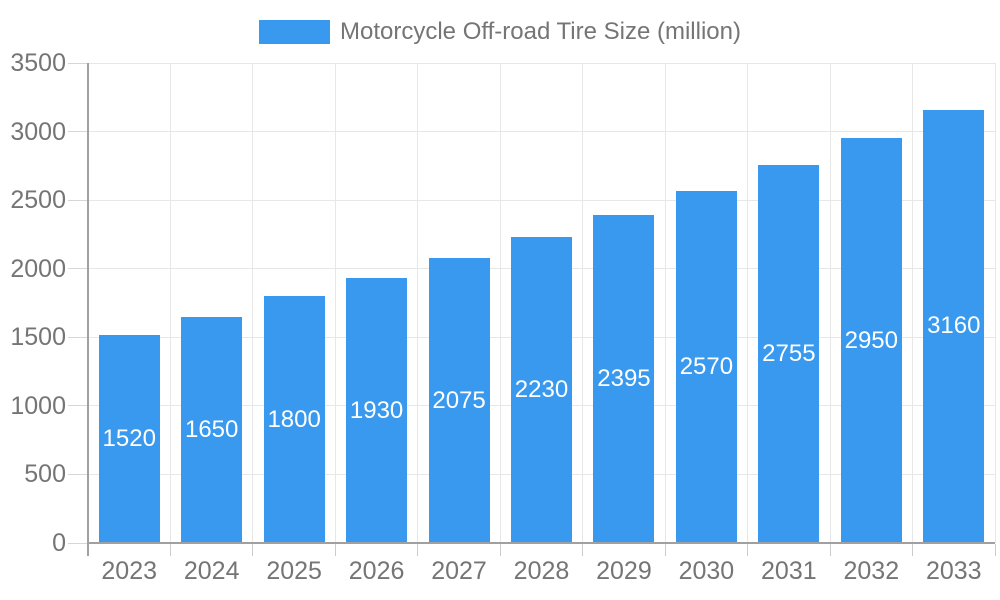 The height and width of the screenshot is (600, 1000). I want to click on bar-value-label: 2755, so click(789, 354).